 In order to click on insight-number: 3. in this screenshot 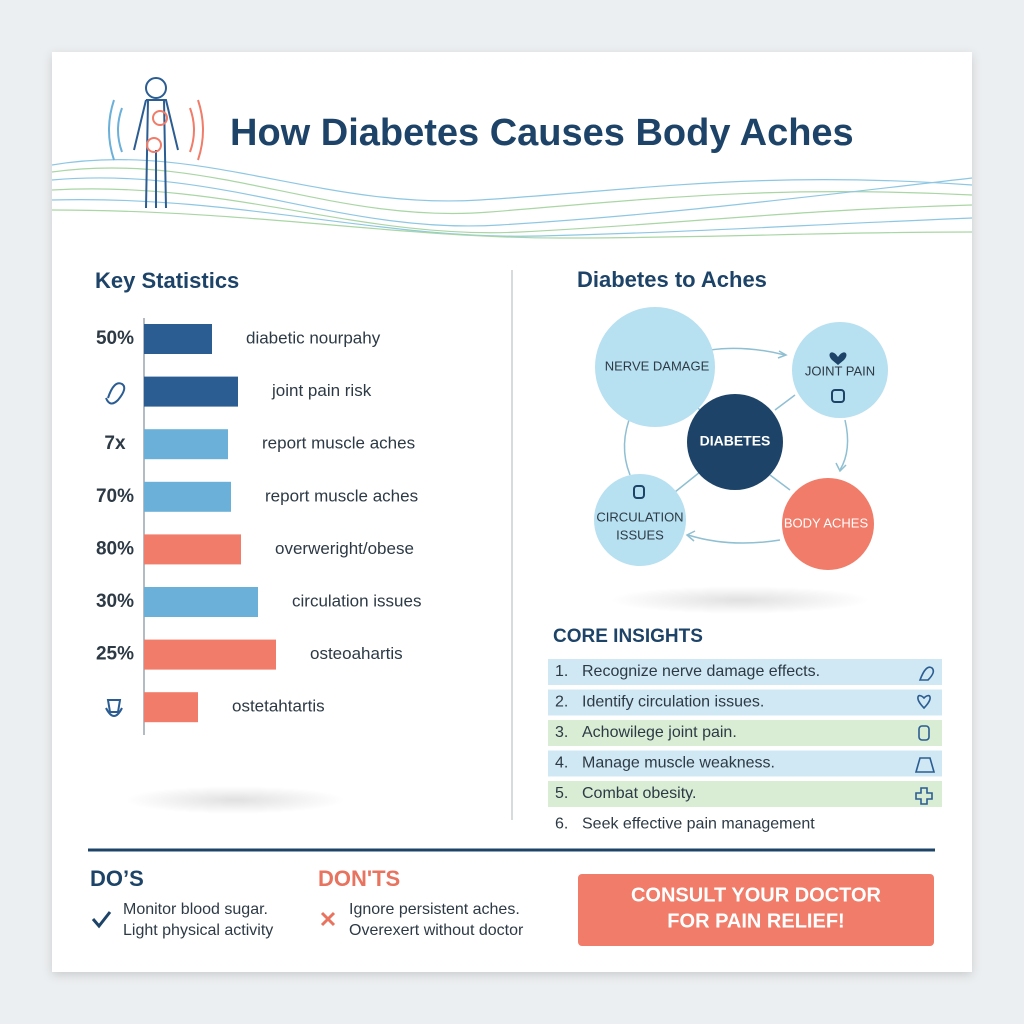, I will do `click(561, 732)`.